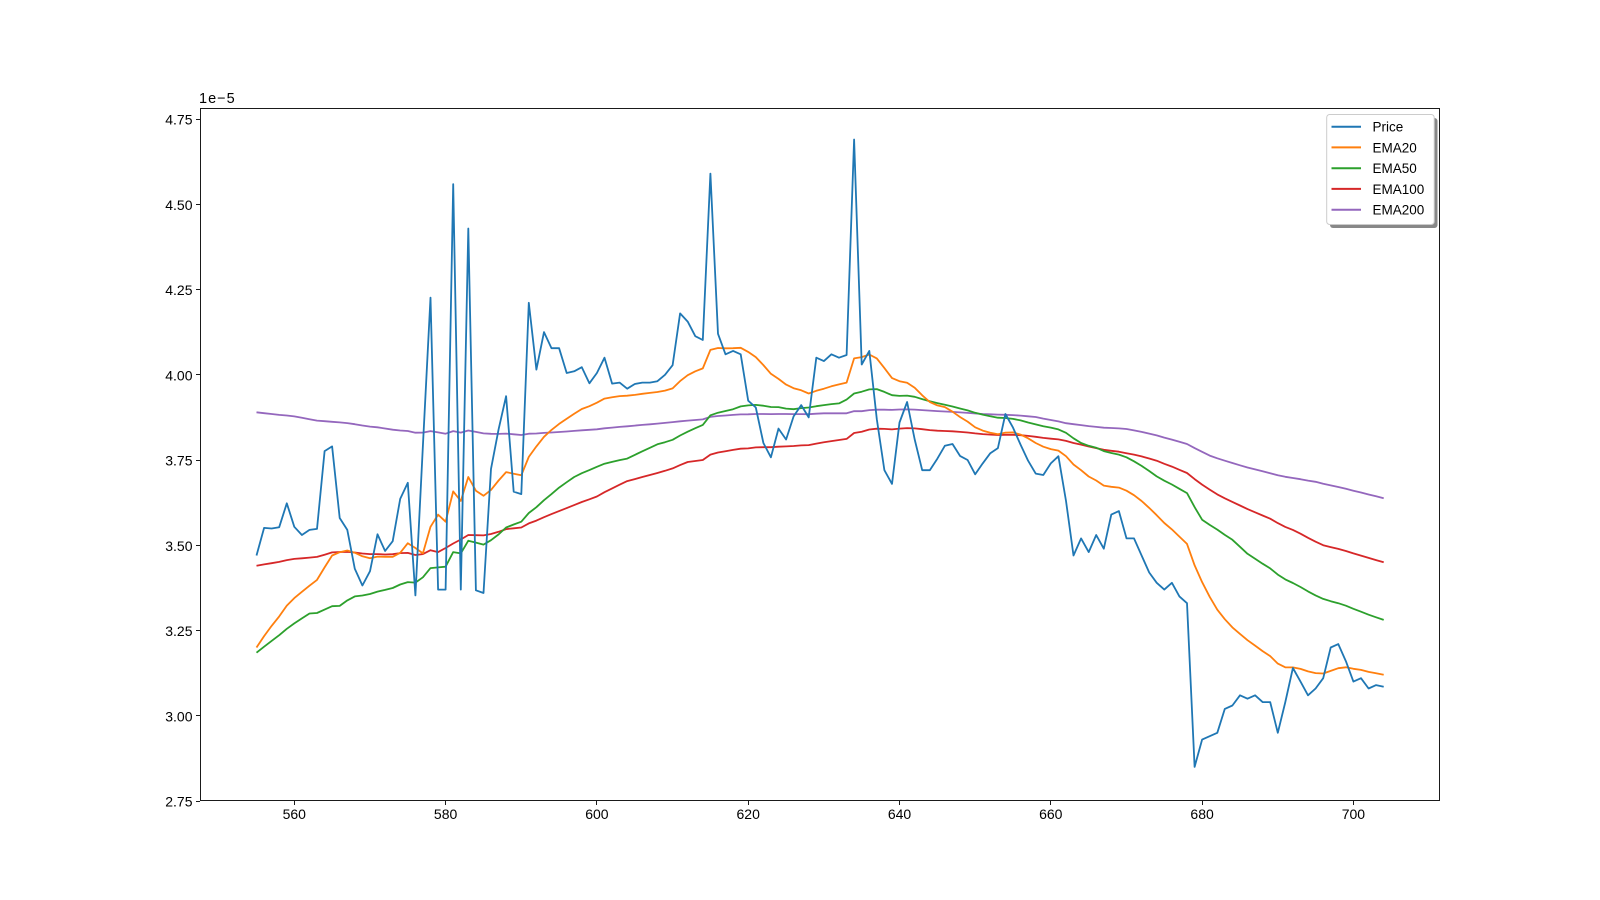 The height and width of the screenshot is (900, 1600). What do you see at coordinates (1399, 189) in the screenshot?
I see `svg-text: EMA100` at bounding box center [1399, 189].